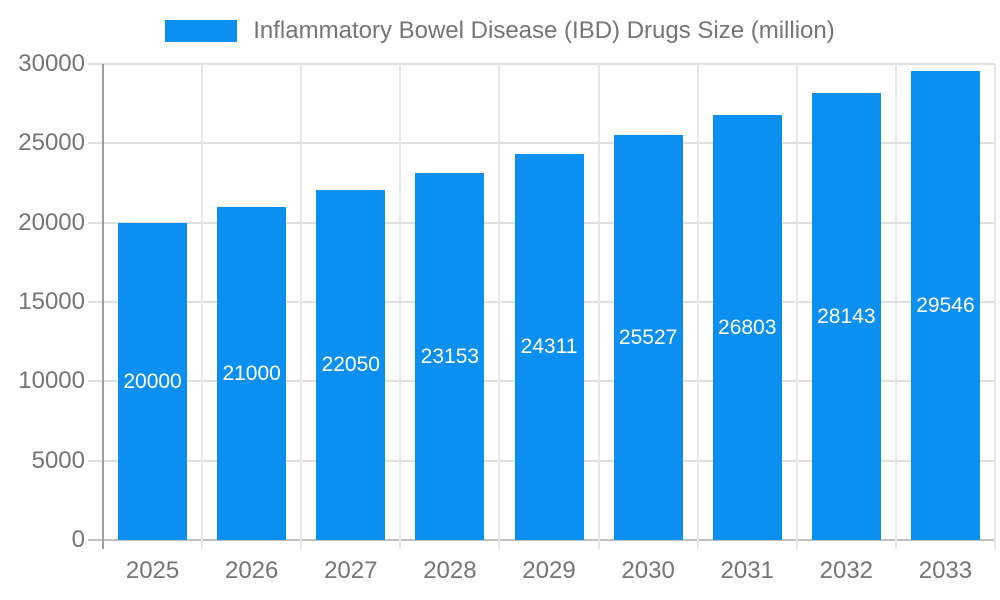 The image size is (1000, 600). I want to click on y-axis-tick-label: 20000, so click(51, 222).